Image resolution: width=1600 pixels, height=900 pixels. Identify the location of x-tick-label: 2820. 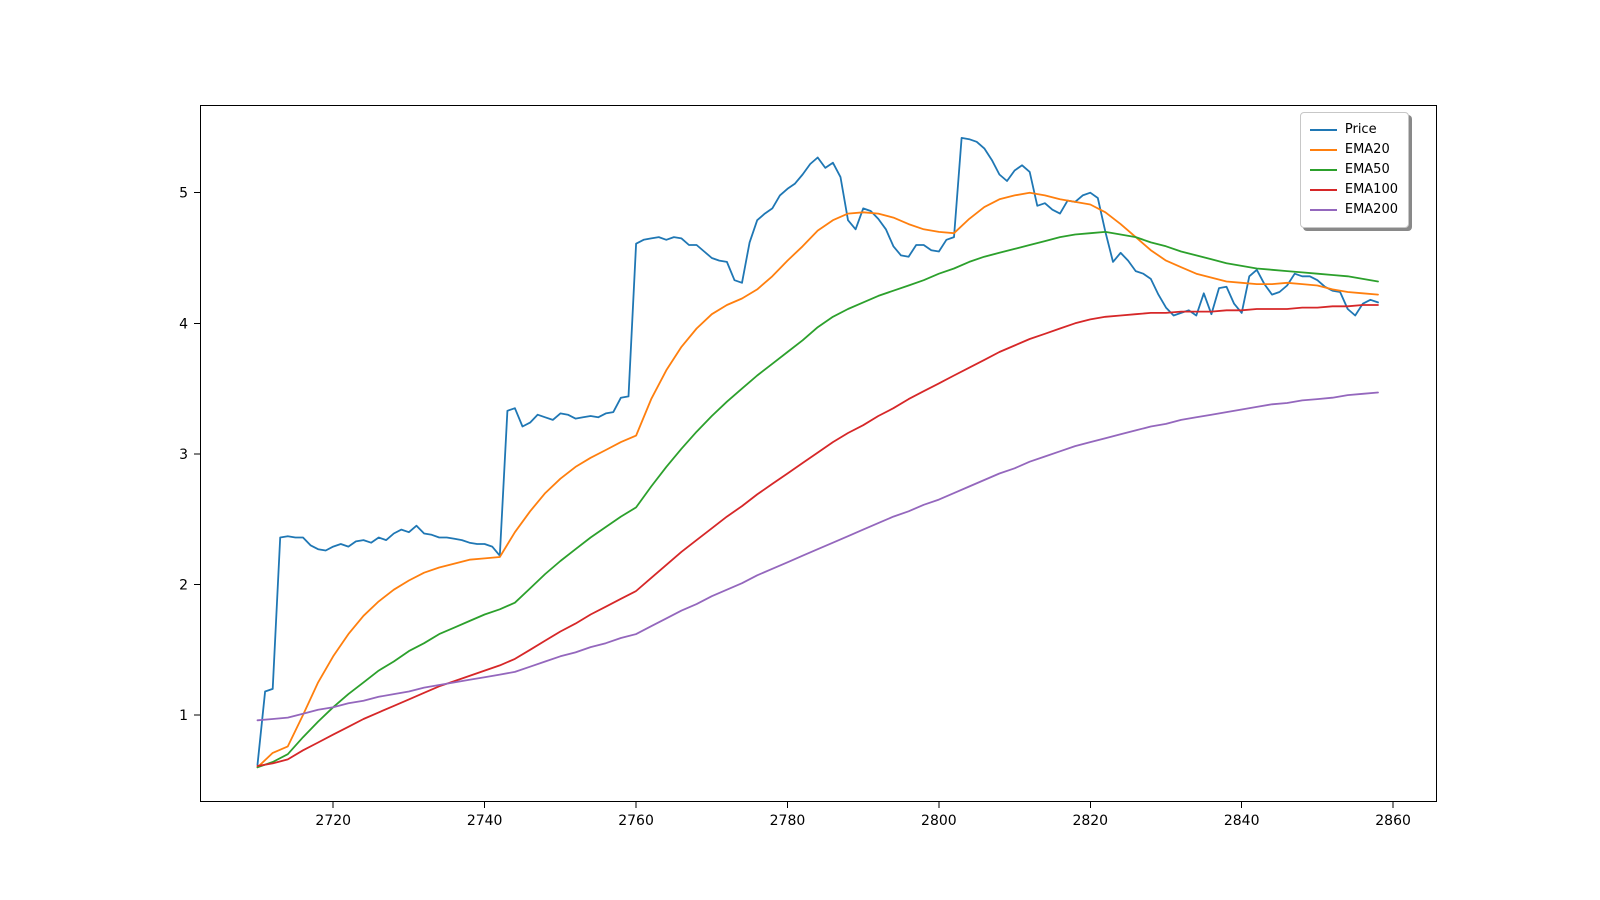
(1090, 821).